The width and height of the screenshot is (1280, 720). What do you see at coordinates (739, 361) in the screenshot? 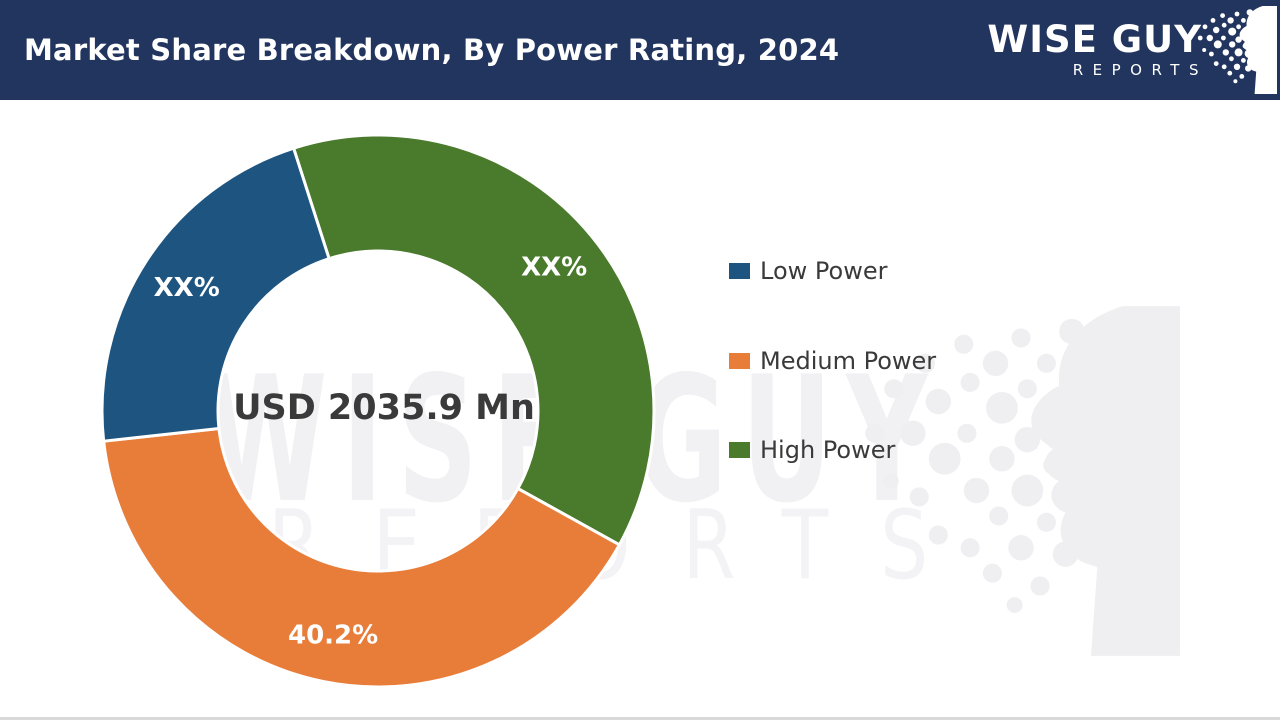
I see `legend-swatch-medium-power` at bounding box center [739, 361].